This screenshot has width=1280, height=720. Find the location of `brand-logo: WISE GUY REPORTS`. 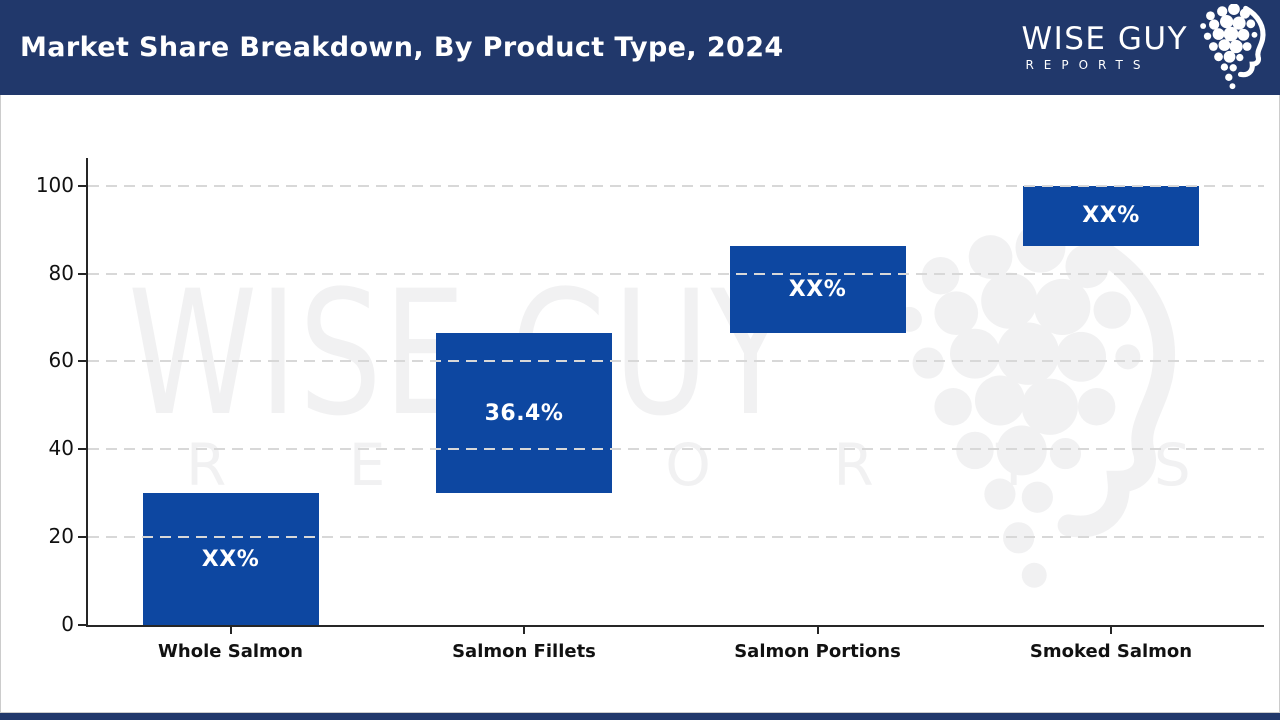

brand-logo: WISE GUY REPORTS is located at coordinates (1146, 47).